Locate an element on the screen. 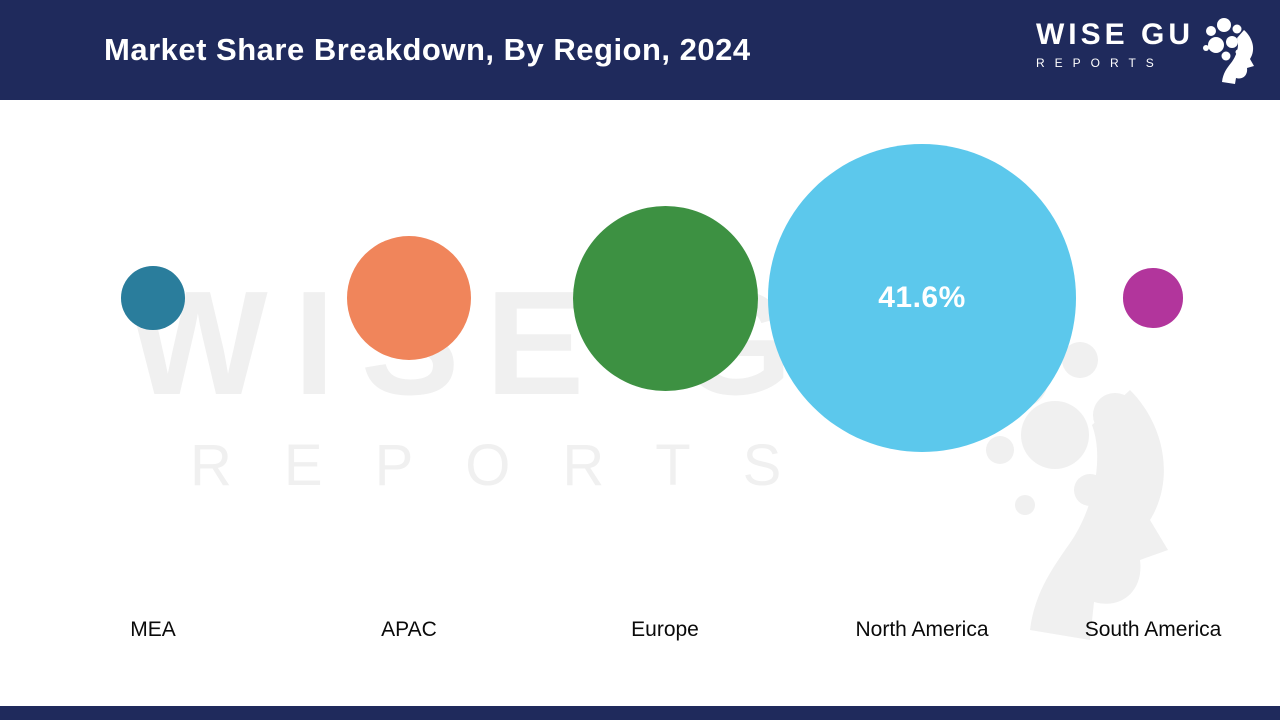 This screenshot has height=720, width=1280. footer-bar is located at coordinates (640, 713).